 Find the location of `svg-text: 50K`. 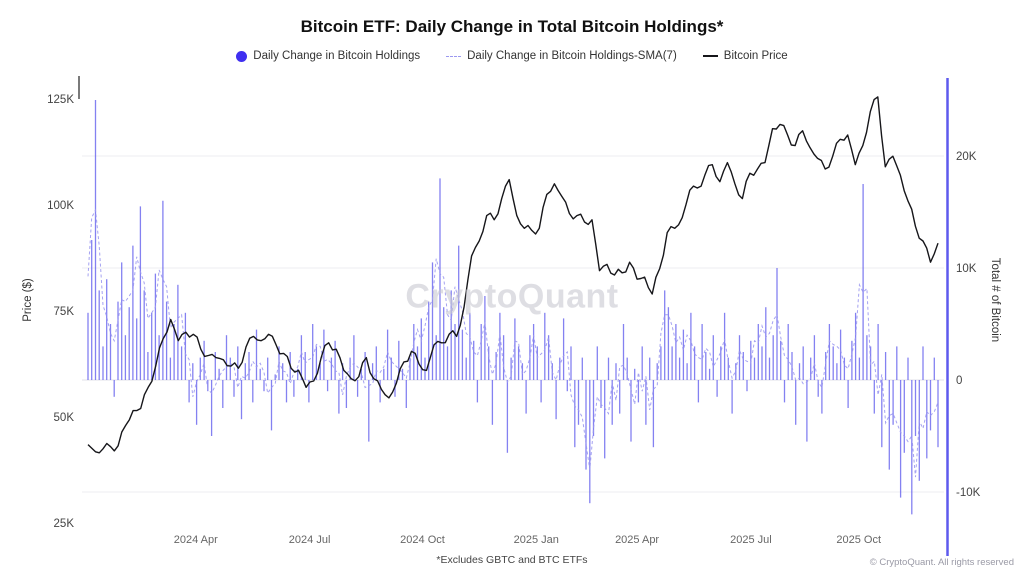

svg-text: 50K is located at coordinates (64, 418).